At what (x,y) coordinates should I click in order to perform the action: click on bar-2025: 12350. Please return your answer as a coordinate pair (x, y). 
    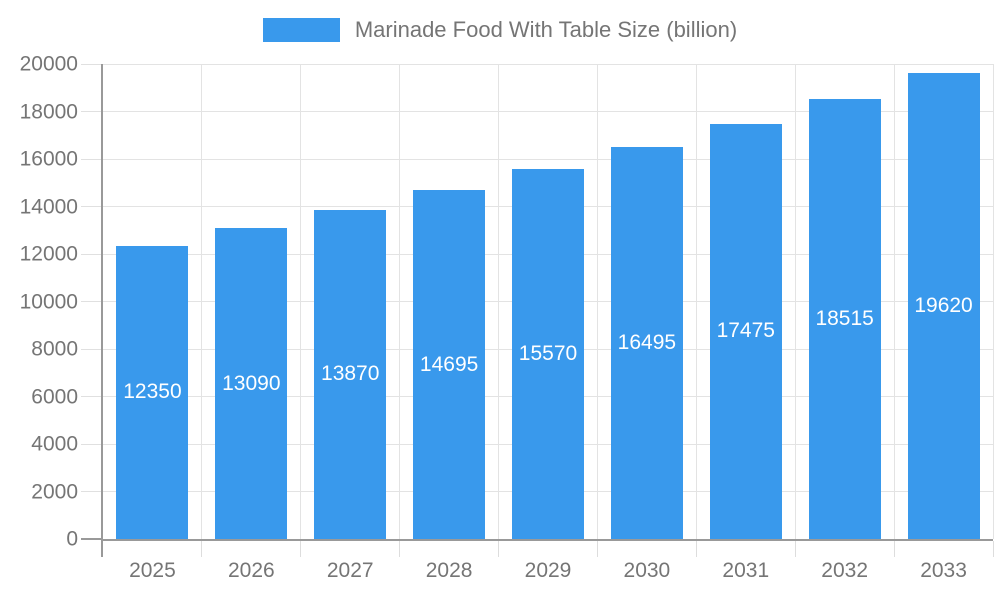
    Looking at the image, I should click on (152, 392).